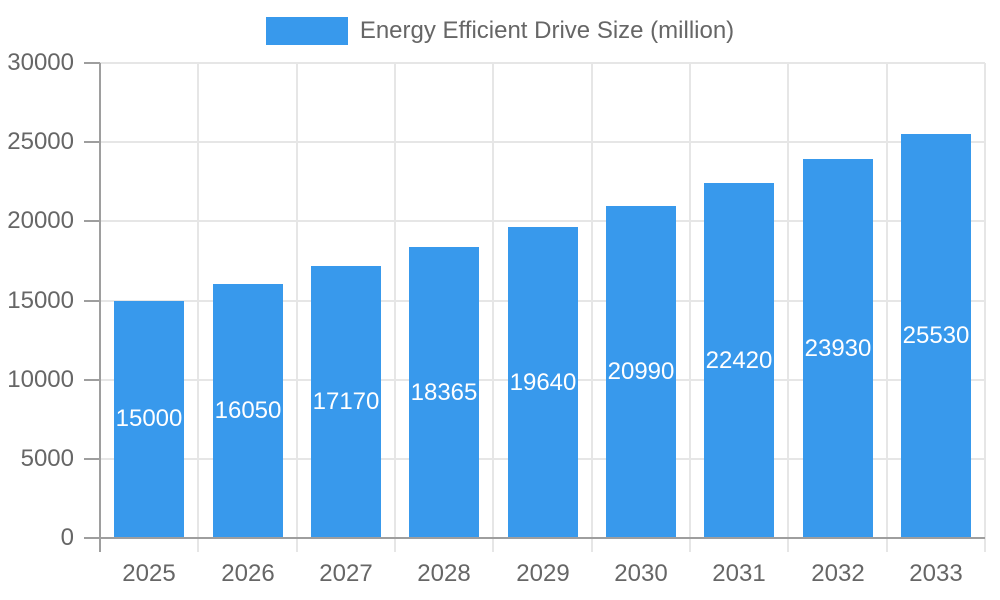 This screenshot has height=600, width=1000. I want to click on x-axis-tick-label: 2028, so click(444, 573).